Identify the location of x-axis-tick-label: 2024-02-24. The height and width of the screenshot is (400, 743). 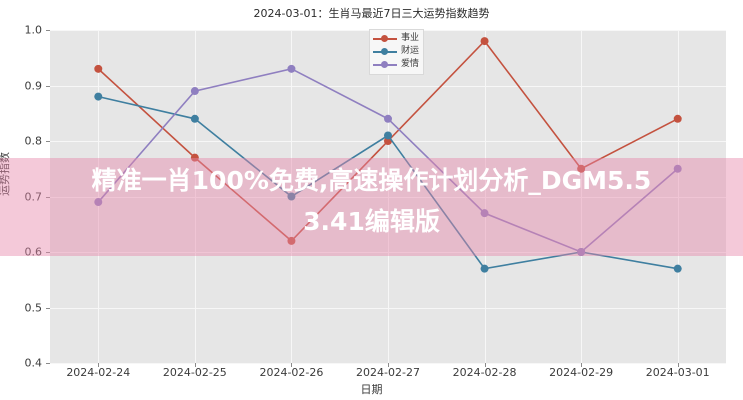
(98, 372).